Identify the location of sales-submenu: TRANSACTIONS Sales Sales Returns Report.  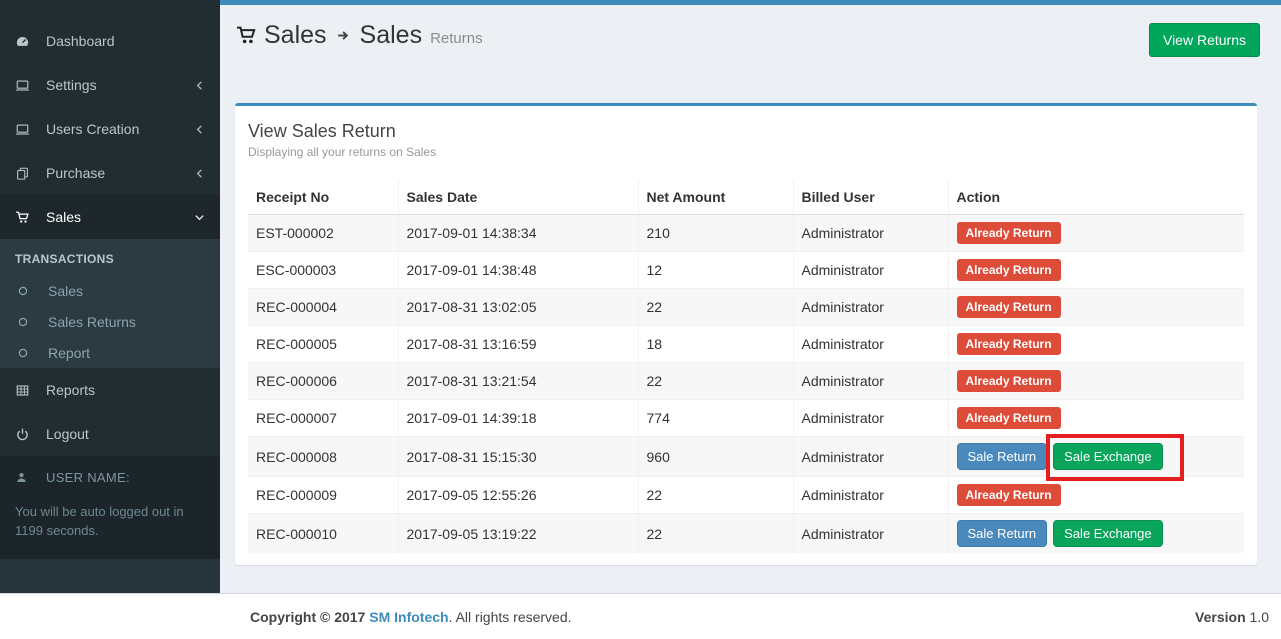
(110, 303).